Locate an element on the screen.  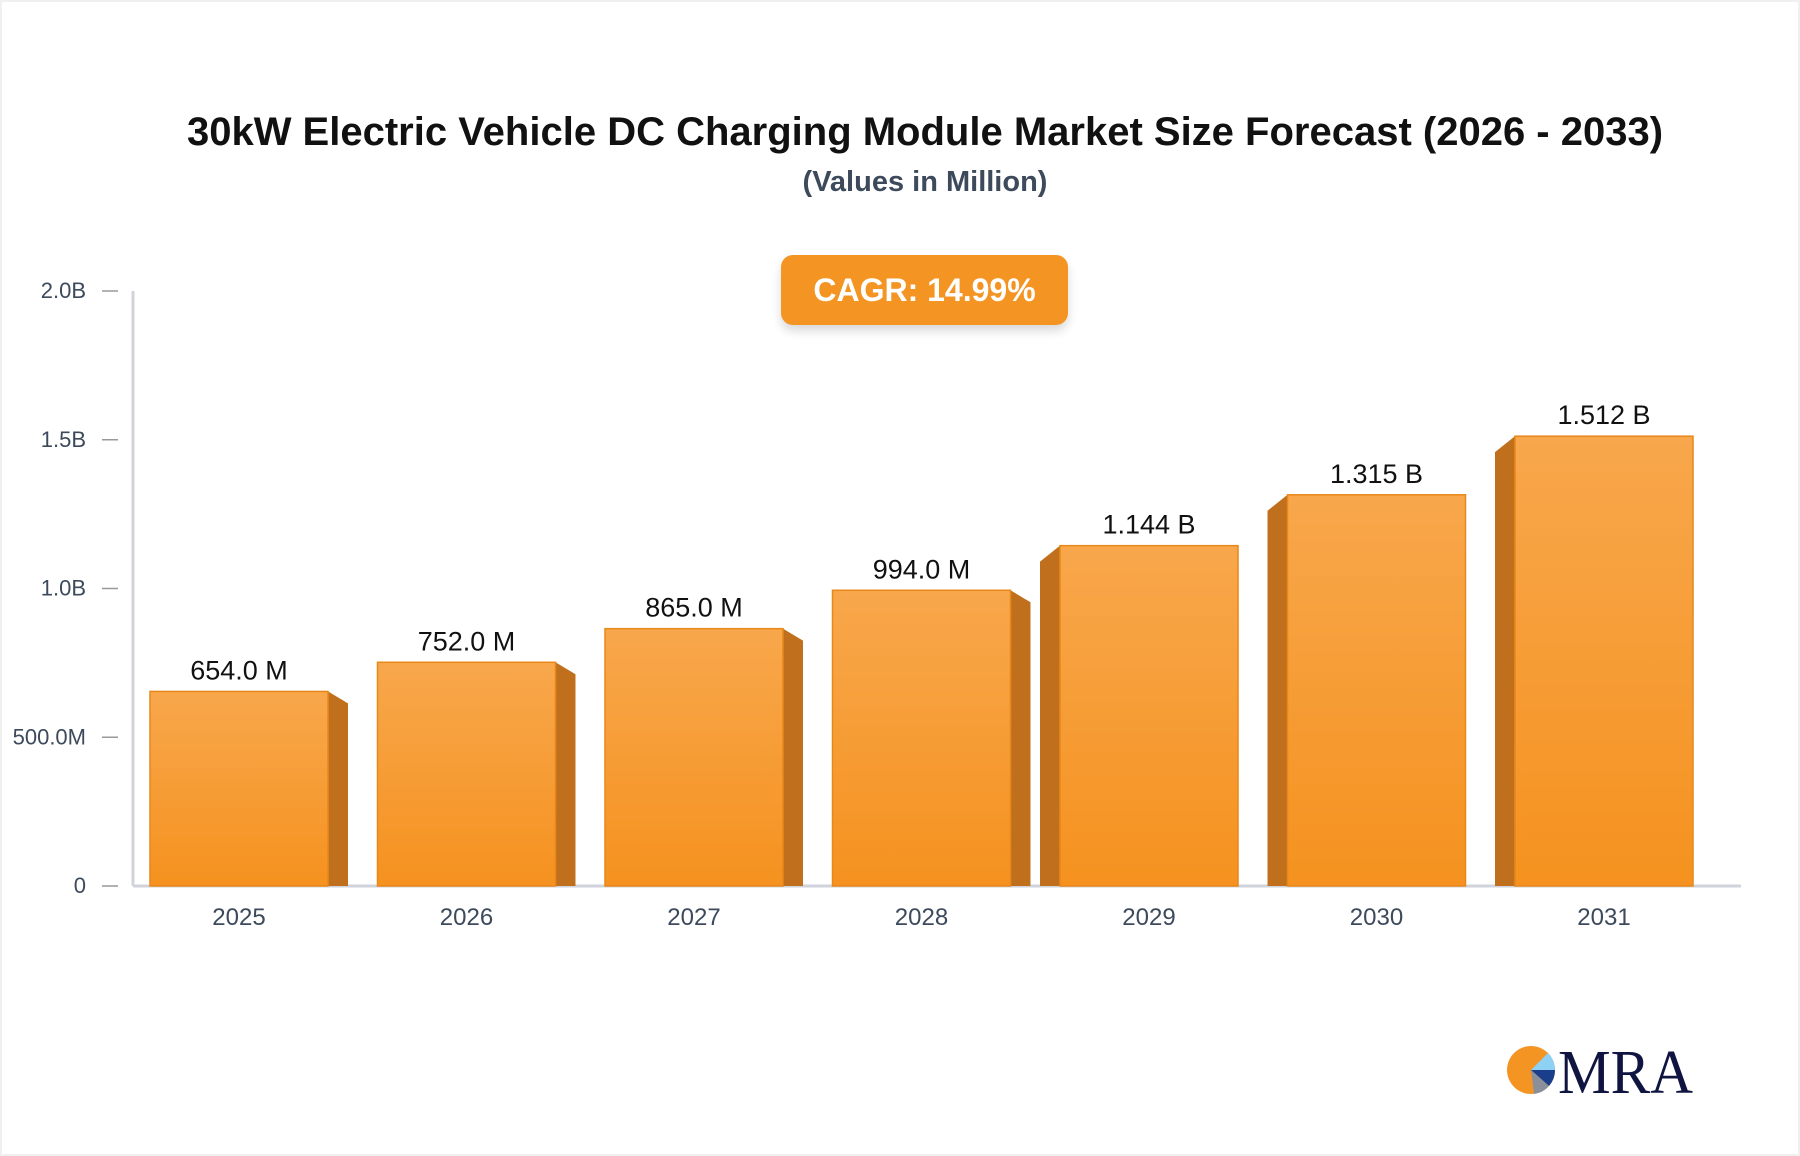
bar-2029: 1.144 B 2029 is located at coordinates (1139, 720).